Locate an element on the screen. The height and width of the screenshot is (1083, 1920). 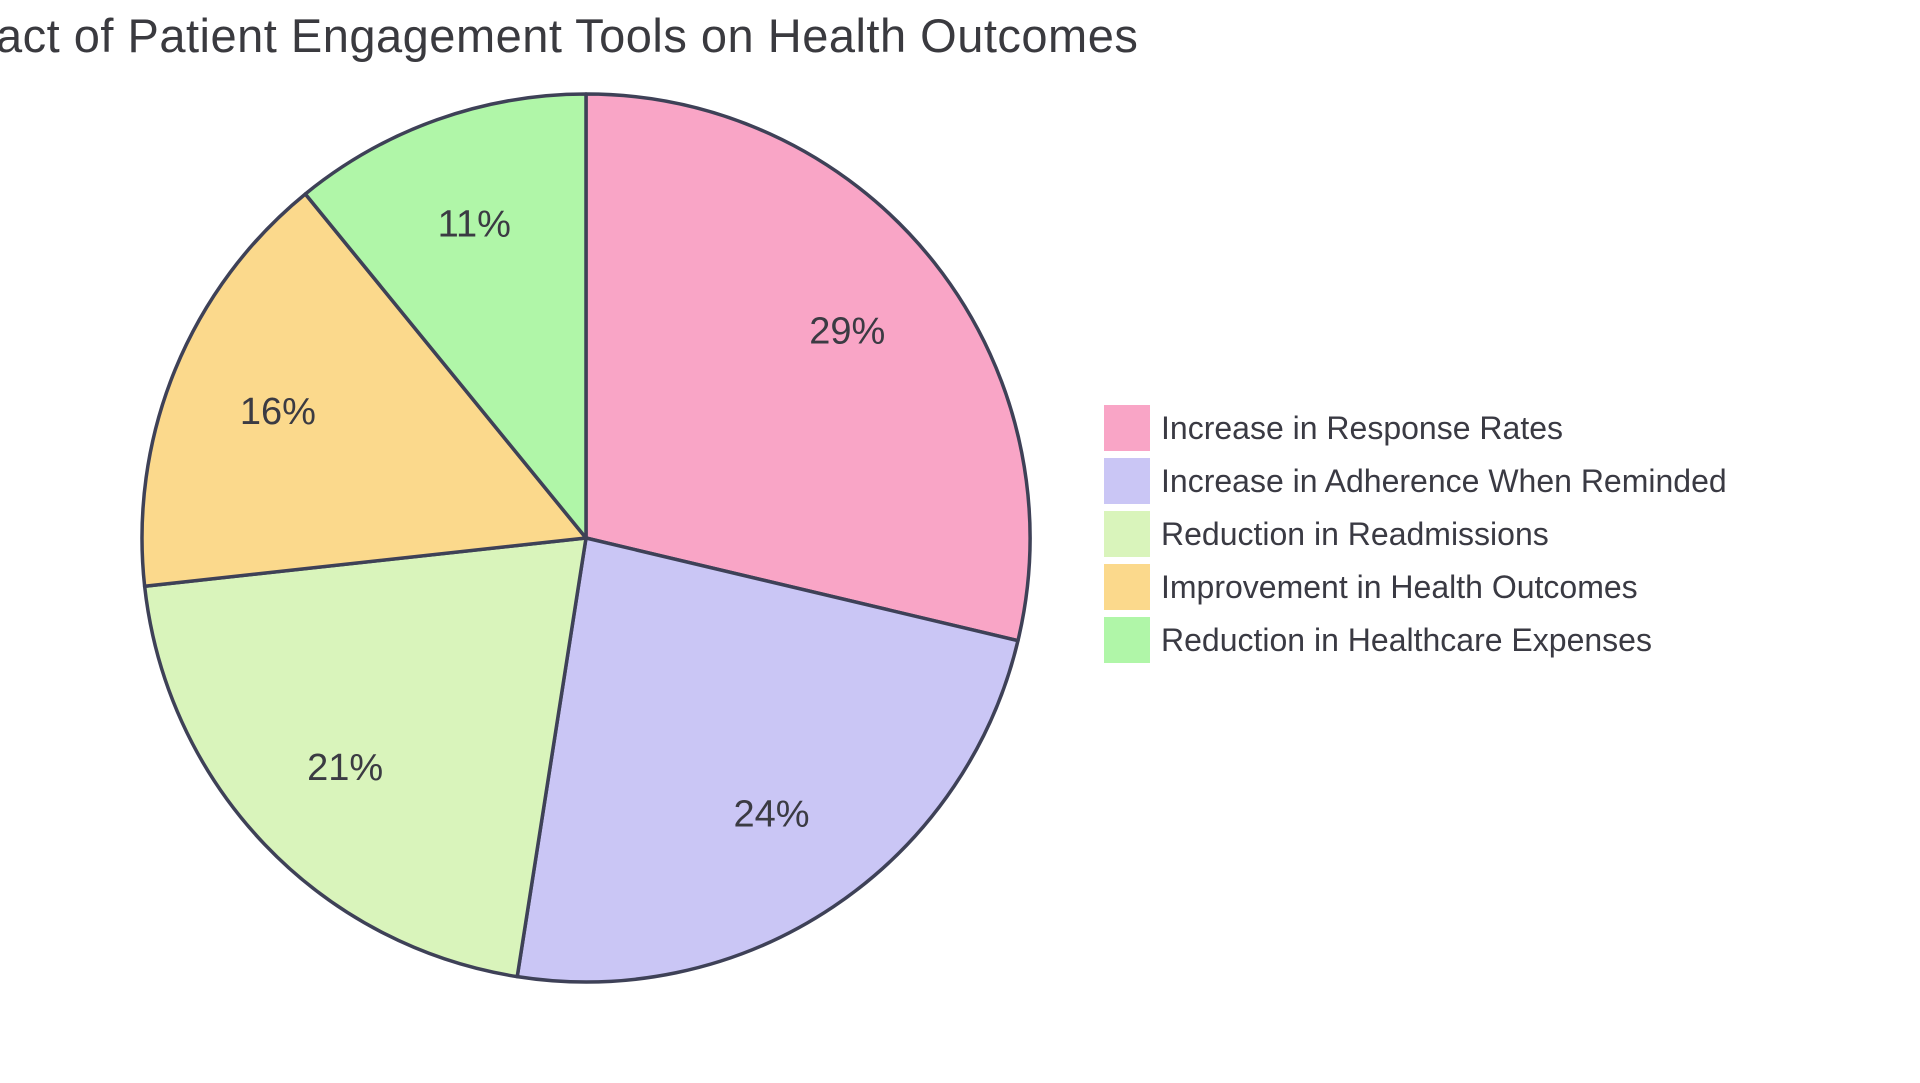
legend-item-label: Increase in Response Rates is located at coordinates (1362, 428).